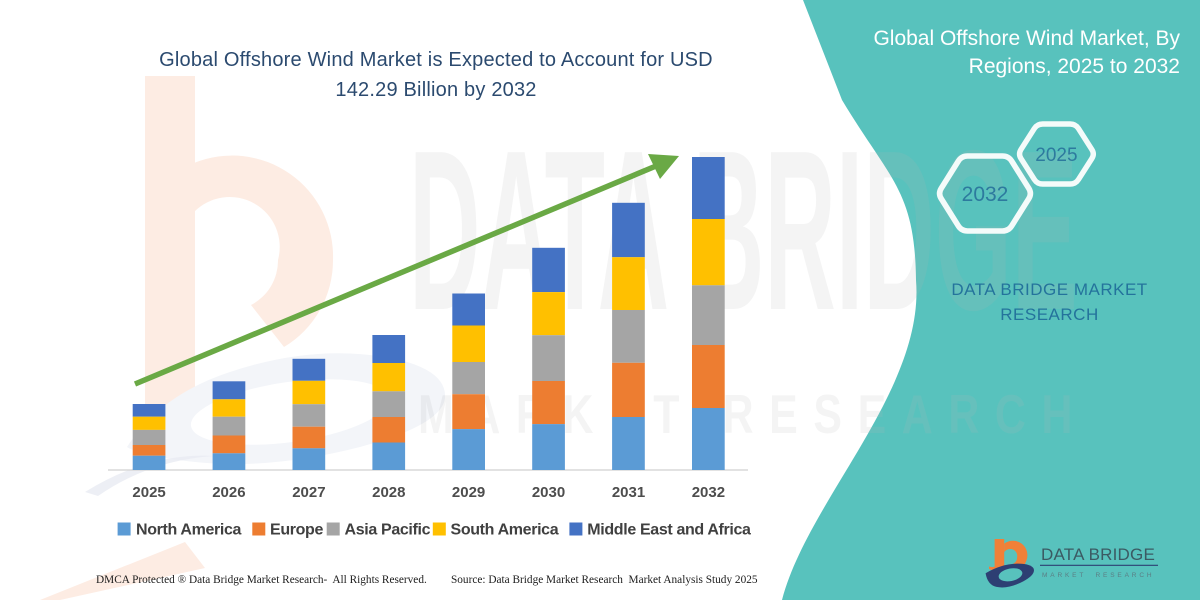  Describe the element at coordinates (1098, 554) in the screenshot. I see `svg-text: DATA BRIDGE` at that location.